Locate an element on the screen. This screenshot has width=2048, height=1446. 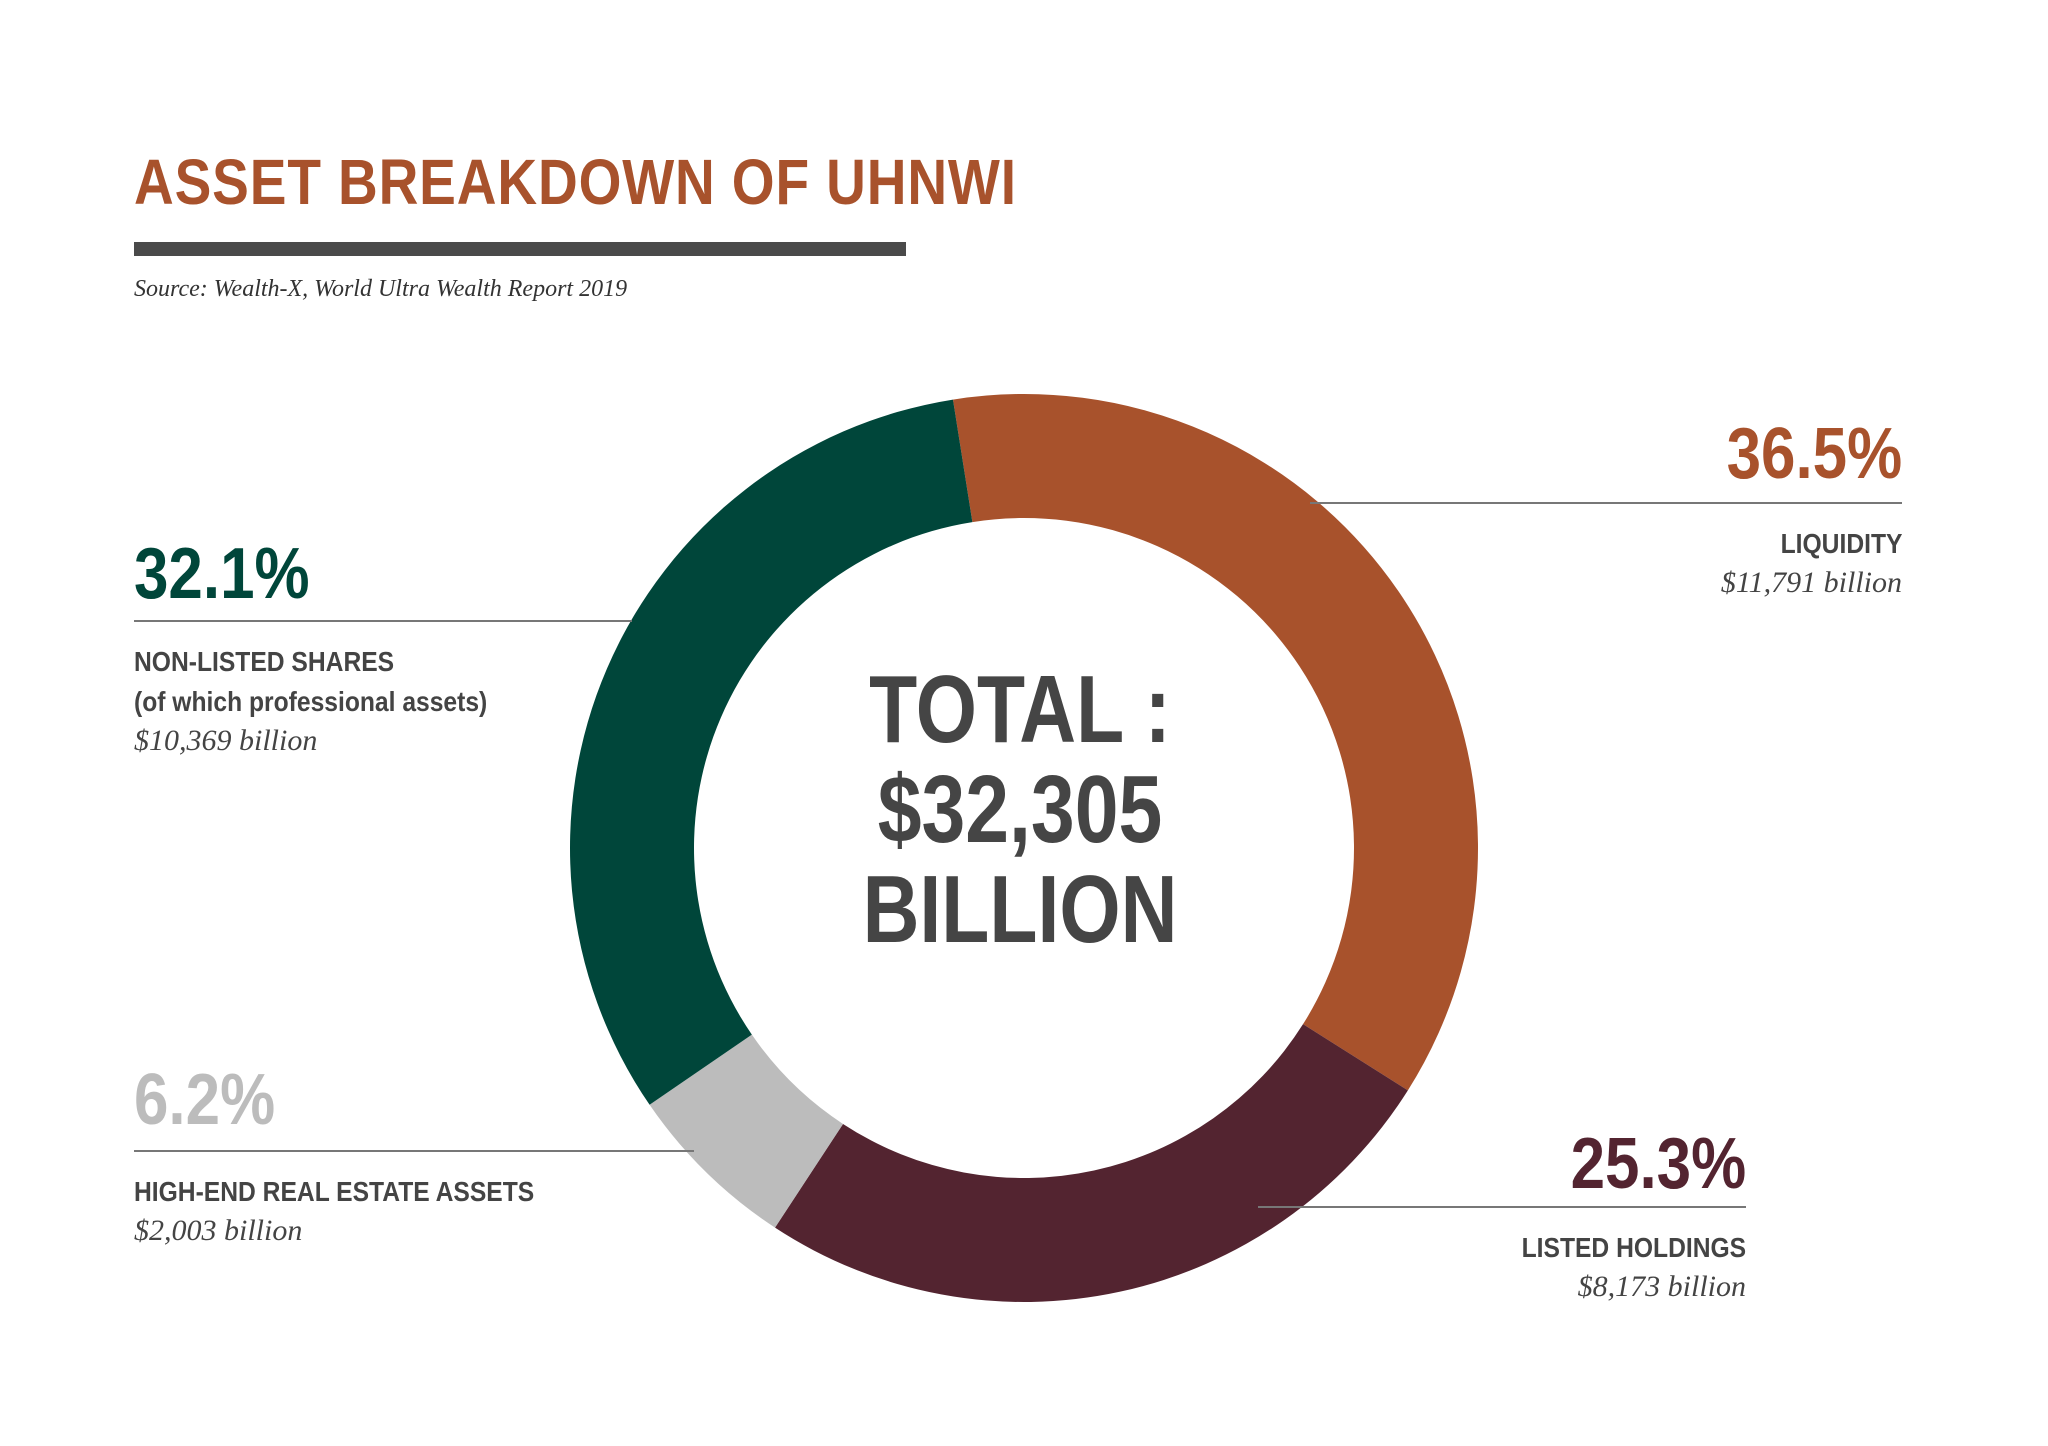
title-underline is located at coordinates (520, 249).